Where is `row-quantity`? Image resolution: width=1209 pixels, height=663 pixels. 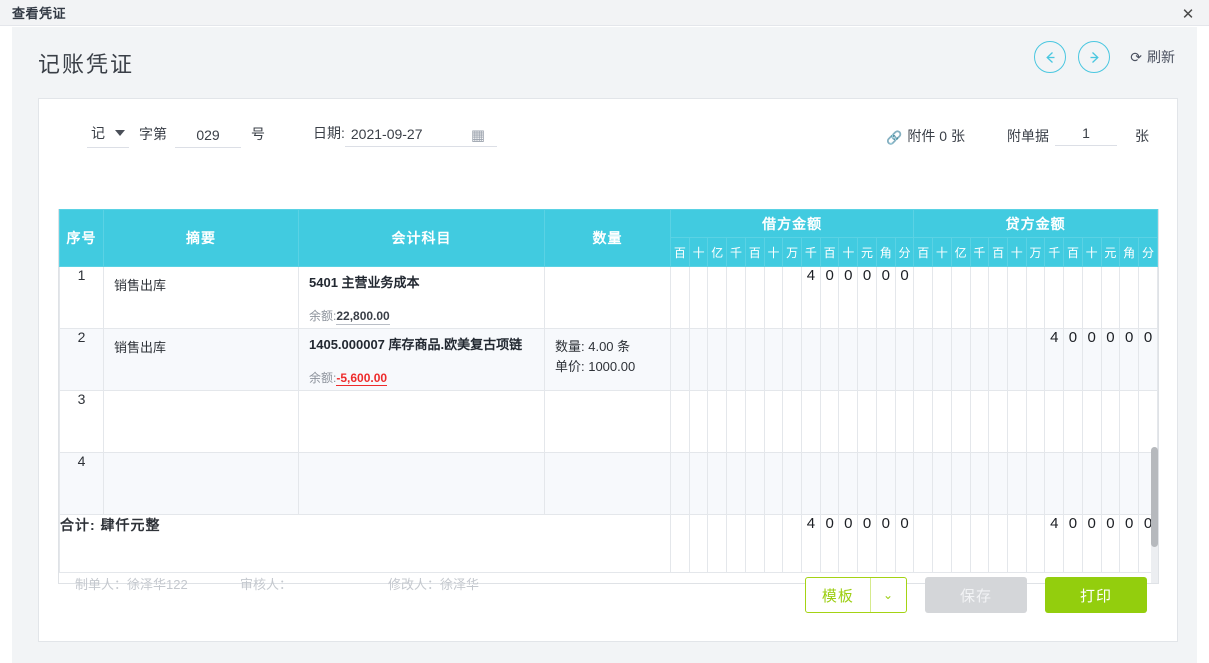
row-quantity is located at coordinates (607, 421).